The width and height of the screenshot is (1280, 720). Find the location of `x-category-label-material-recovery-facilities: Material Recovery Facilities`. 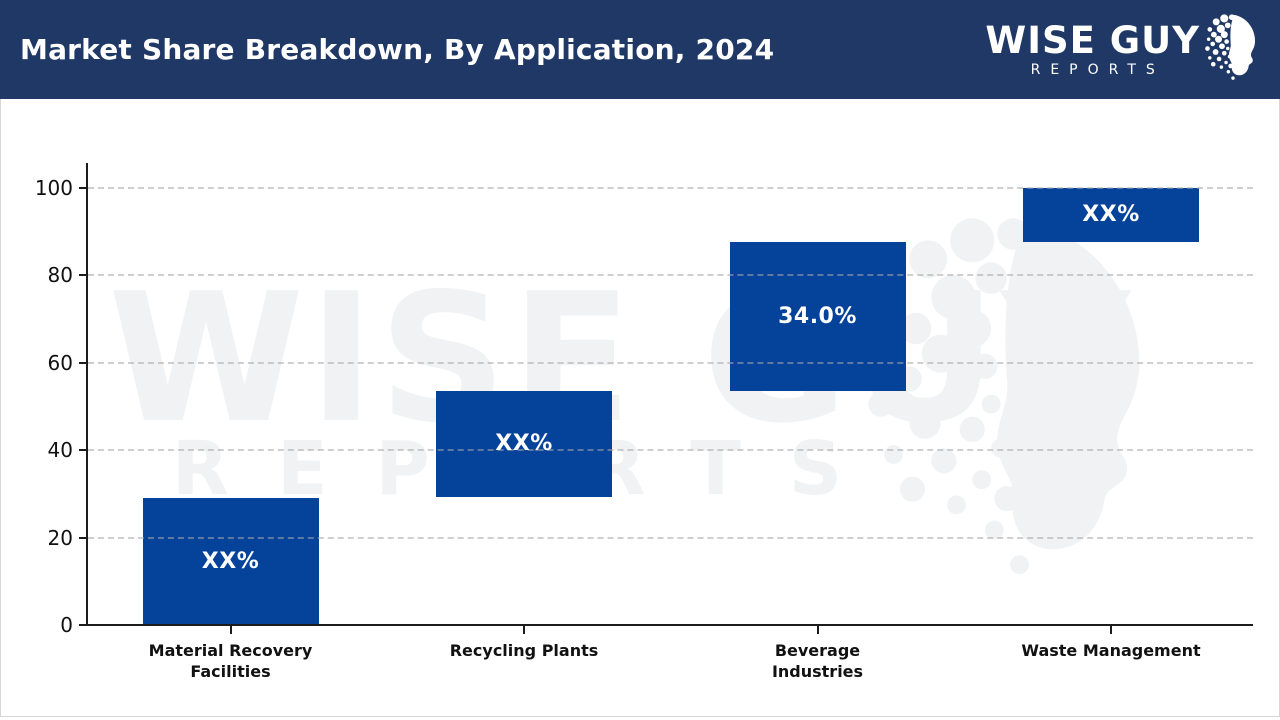

x-category-label-material-recovery-facilities: Material Recovery Facilities is located at coordinates (230, 661).